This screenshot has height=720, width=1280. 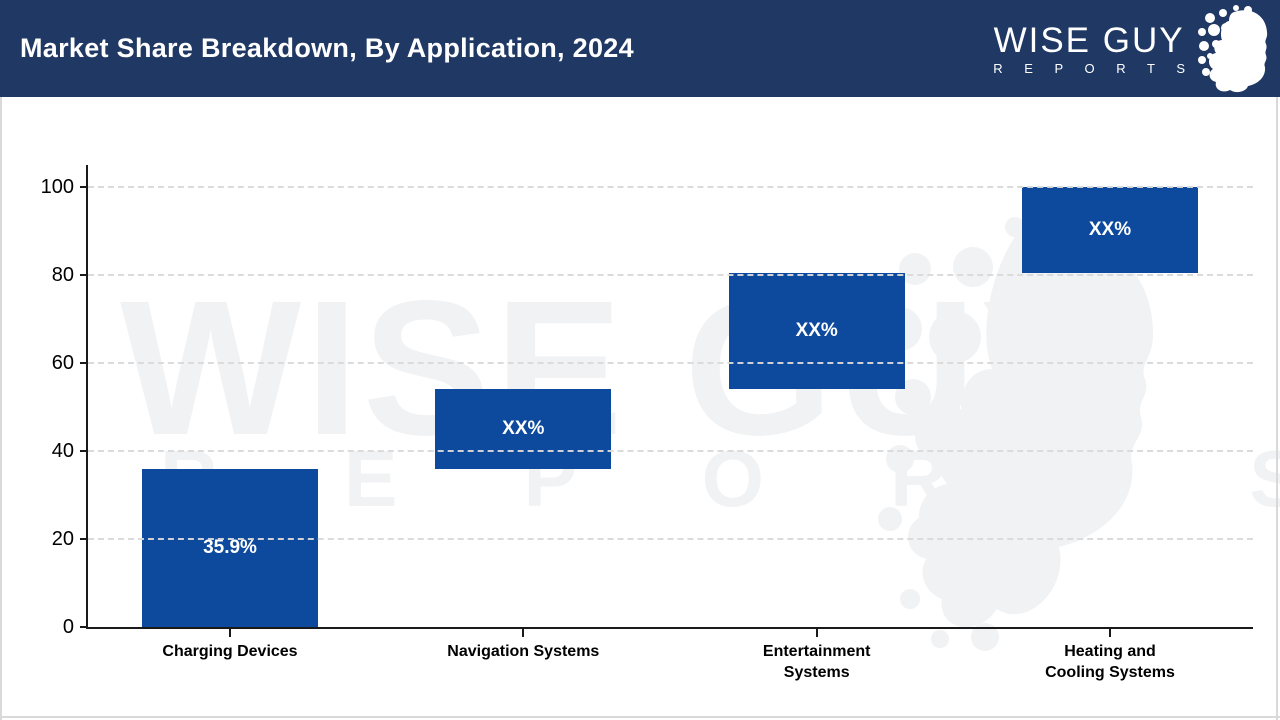 What do you see at coordinates (87, 397) in the screenshot?
I see `y-axis-spine` at bounding box center [87, 397].